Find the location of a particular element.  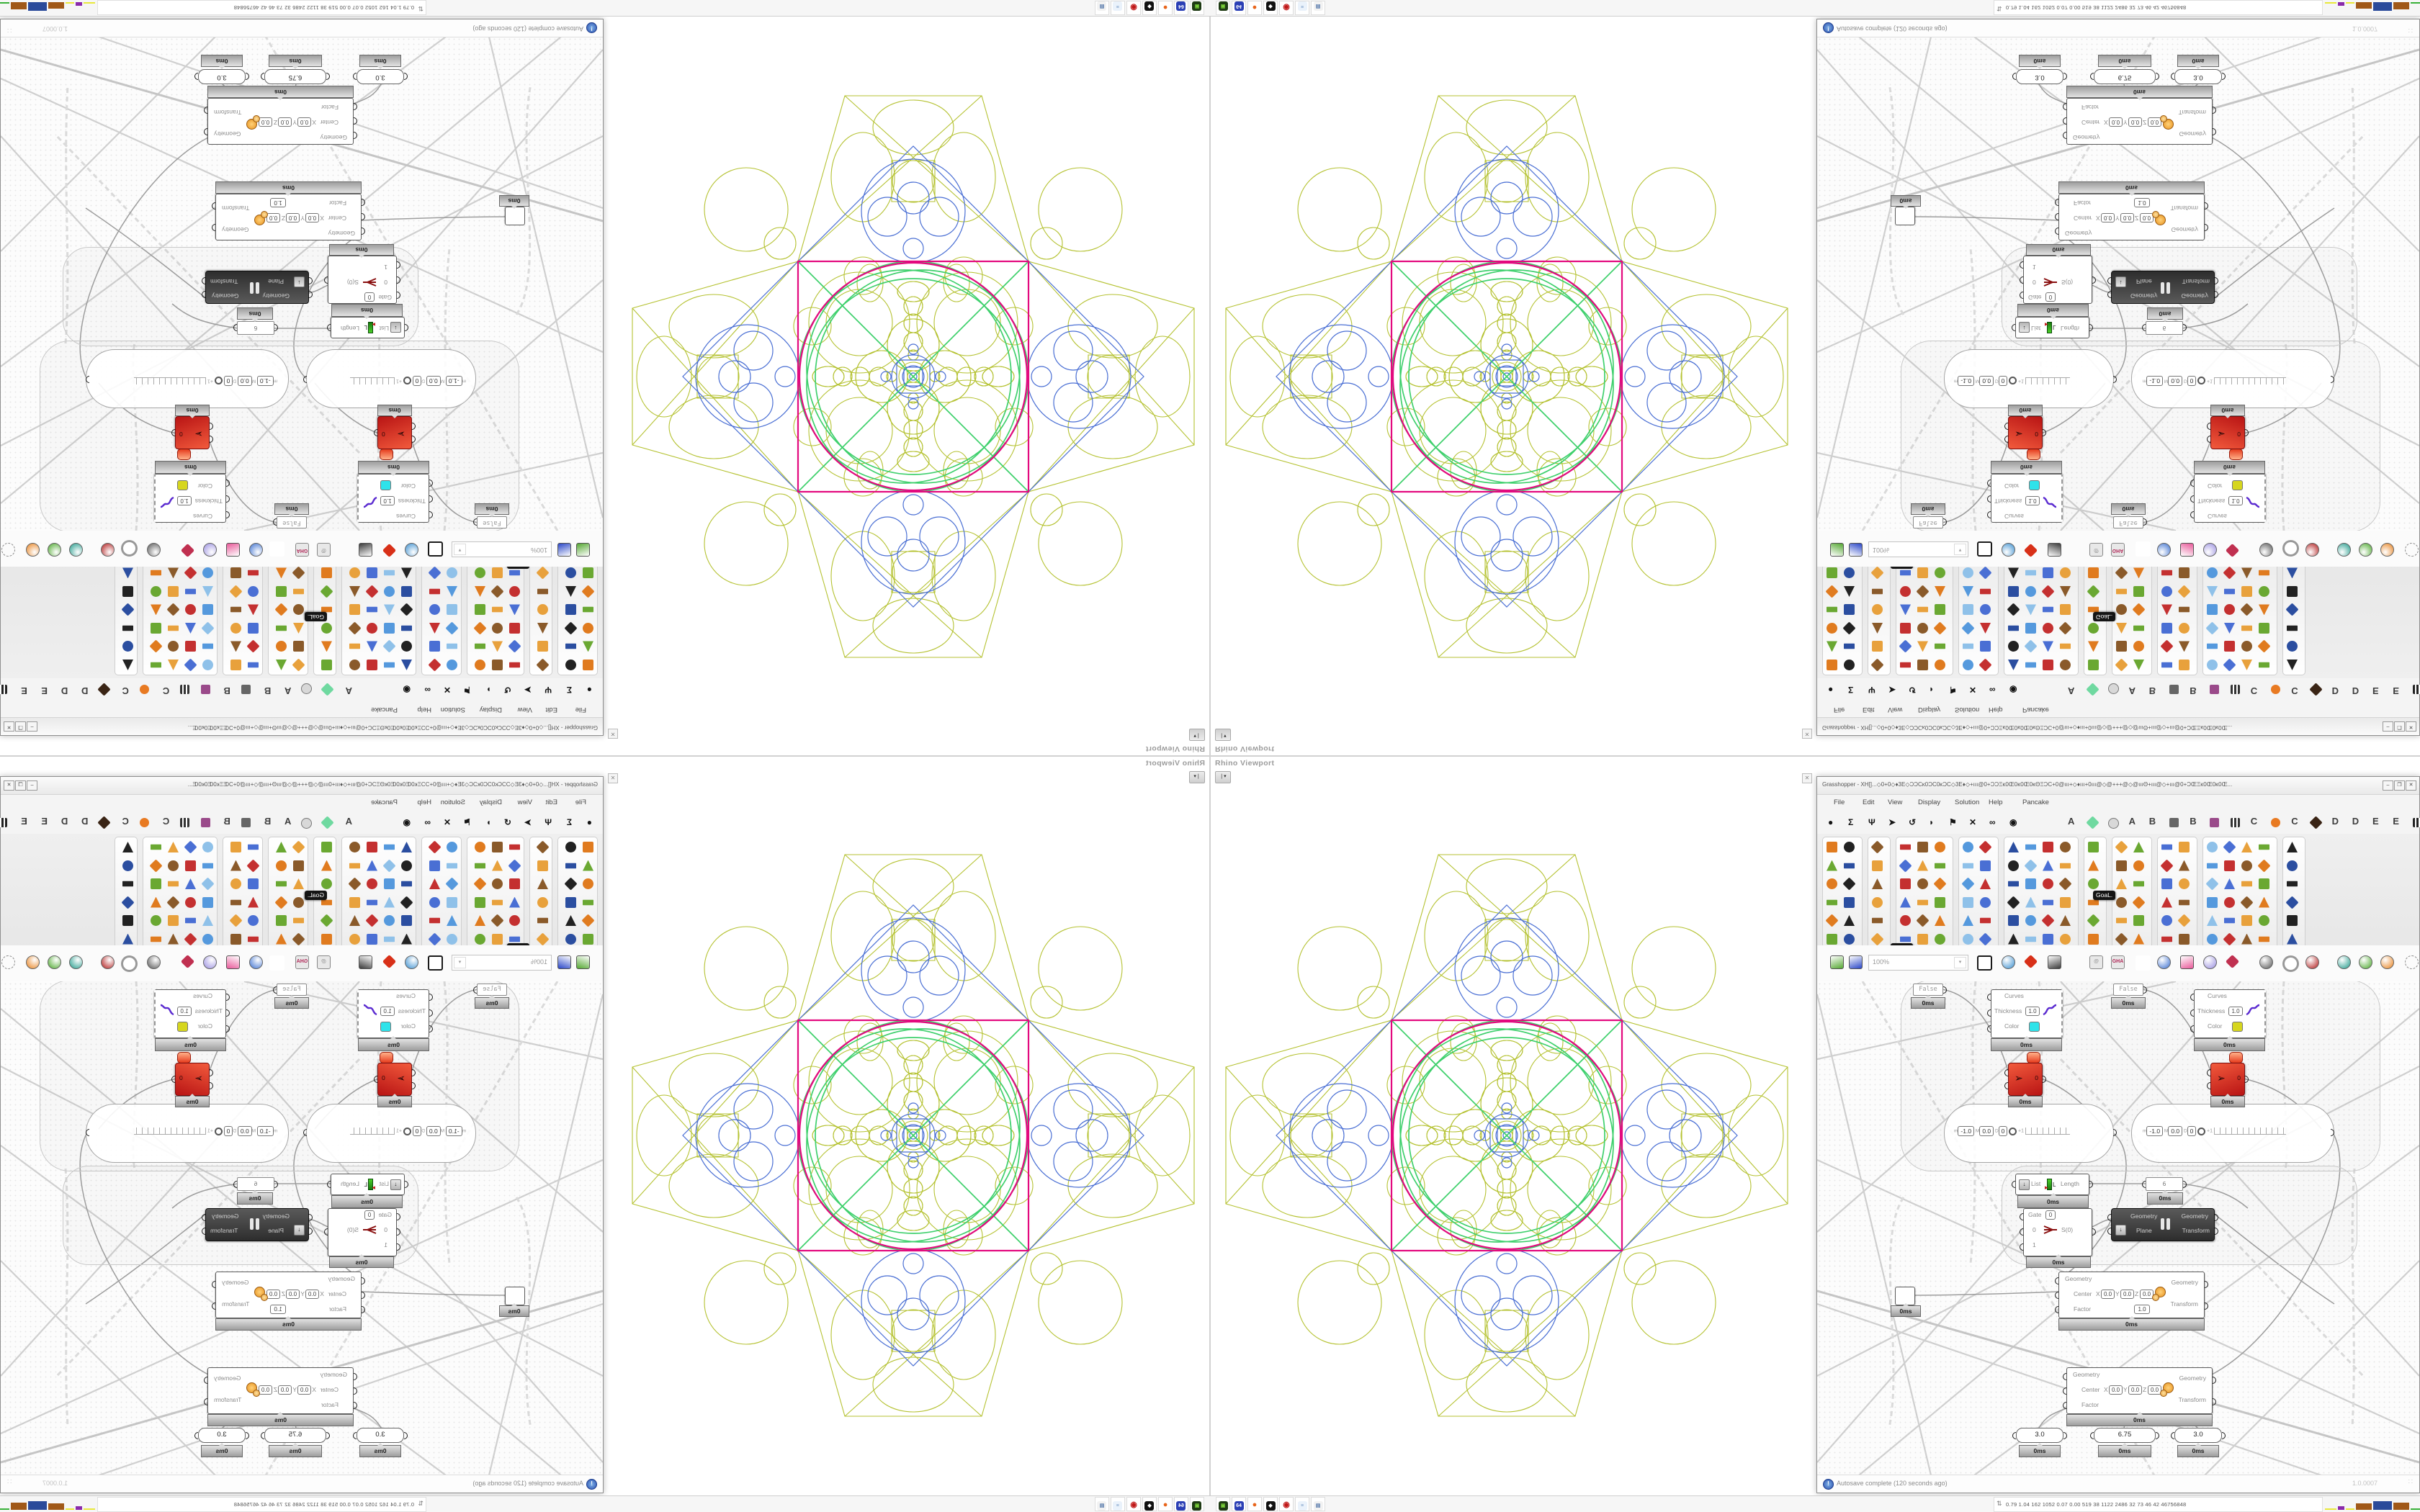

user-object-letter-D: D is located at coordinates (64, 821).